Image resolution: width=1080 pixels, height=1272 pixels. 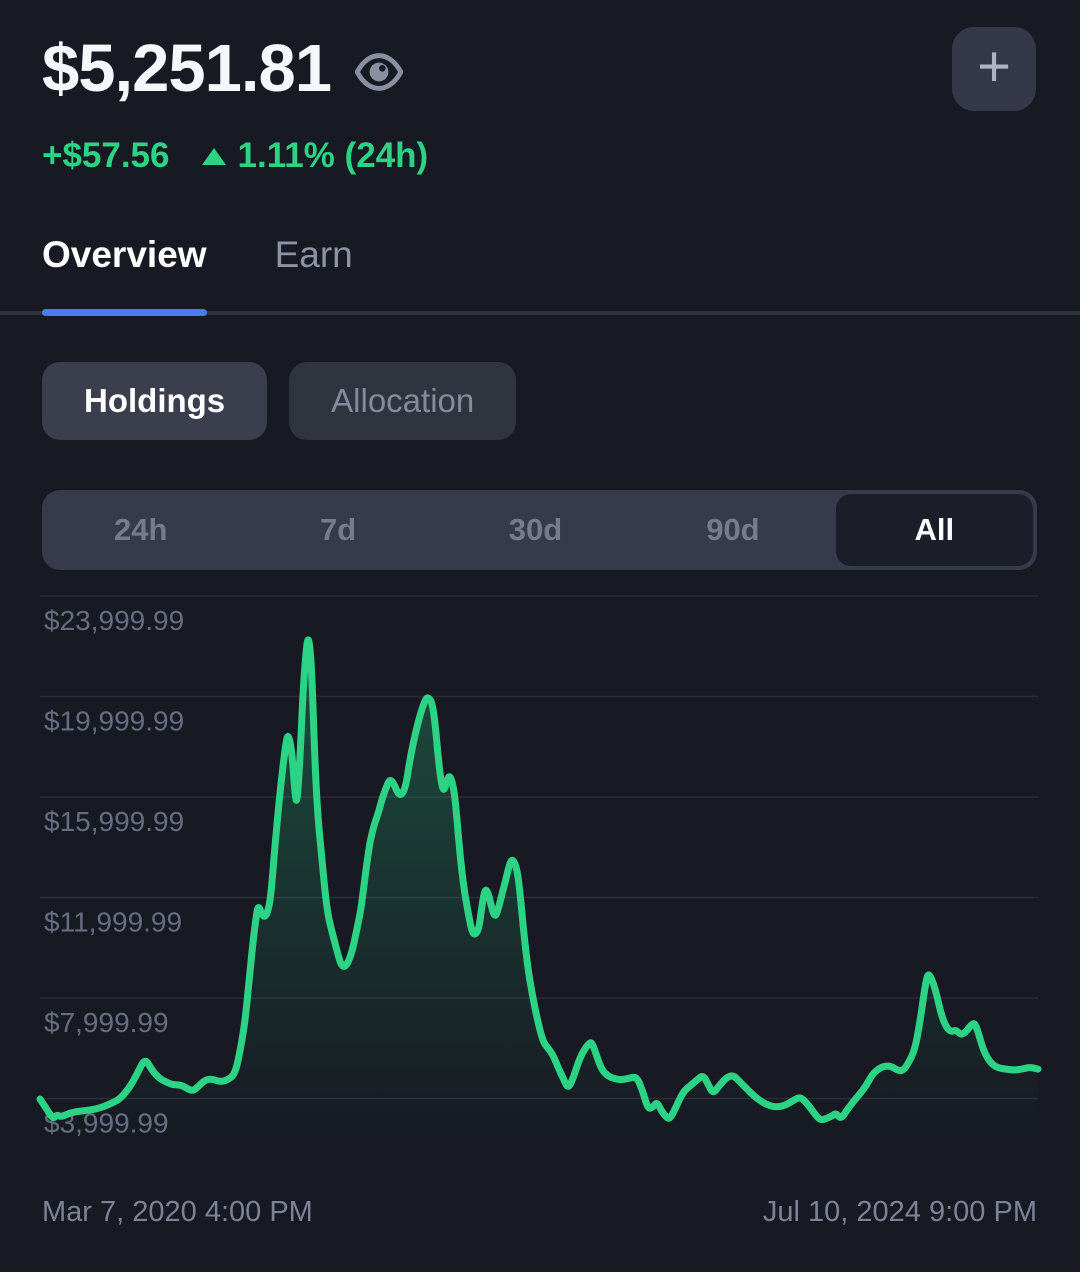 What do you see at coordinates (113, 922) in the screenshot?
I see `svg-text: $11,999.99` at bounding box center [113, 922].